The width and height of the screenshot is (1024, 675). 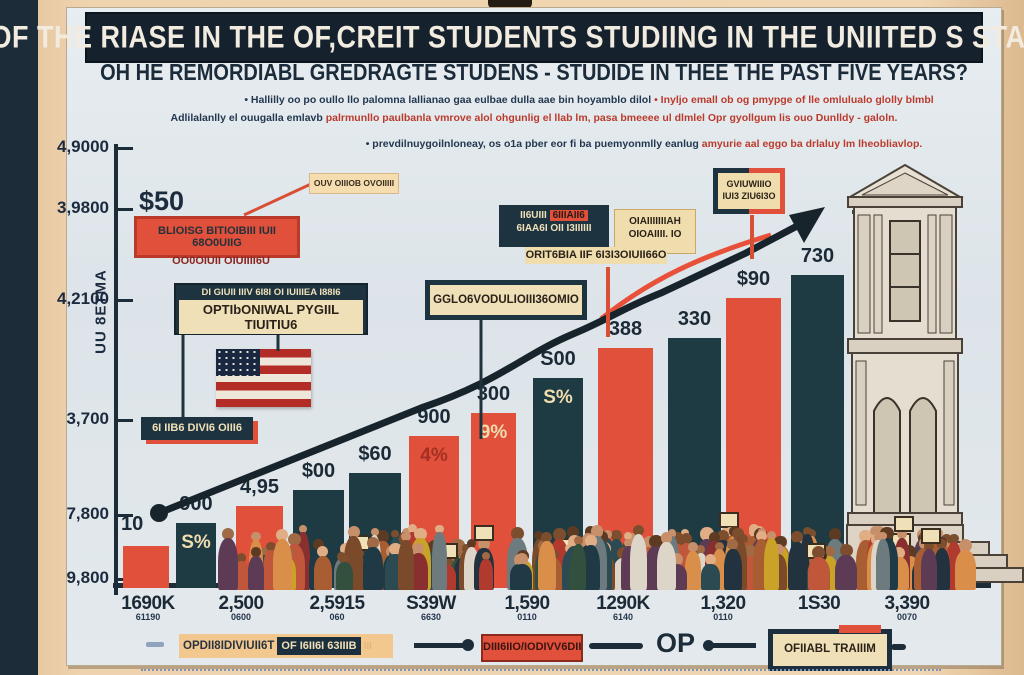 I want to click on bar-value-label: 900, so click(x=434, y=417).